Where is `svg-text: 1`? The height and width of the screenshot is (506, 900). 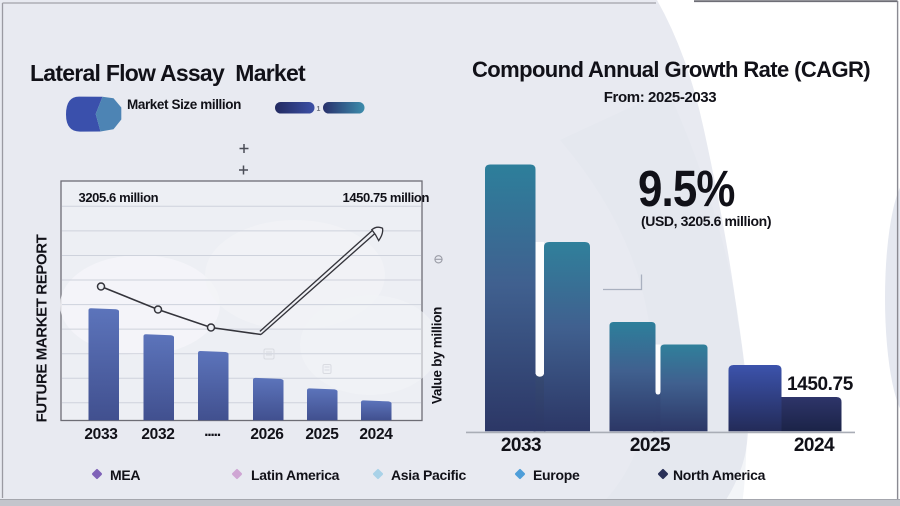 svg-text: 1 is located at coordinates (319, 109).